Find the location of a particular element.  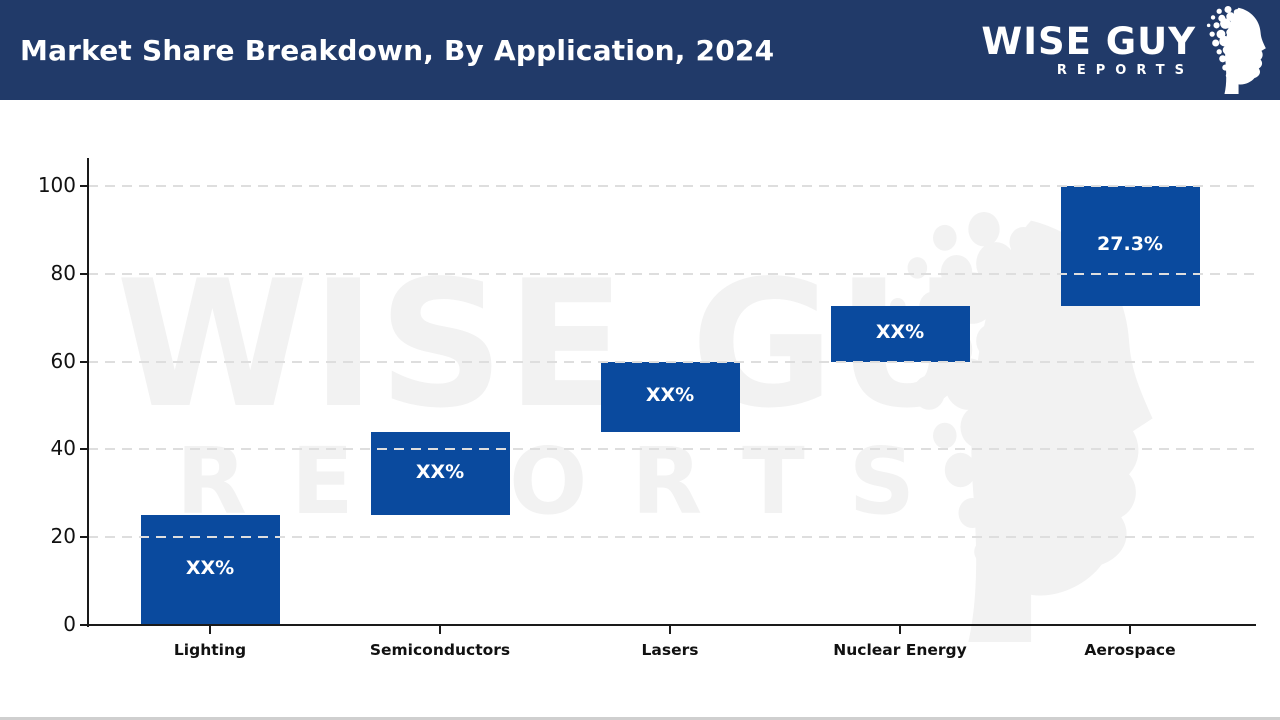

x-axis-line is located at coordinates (671, 625).